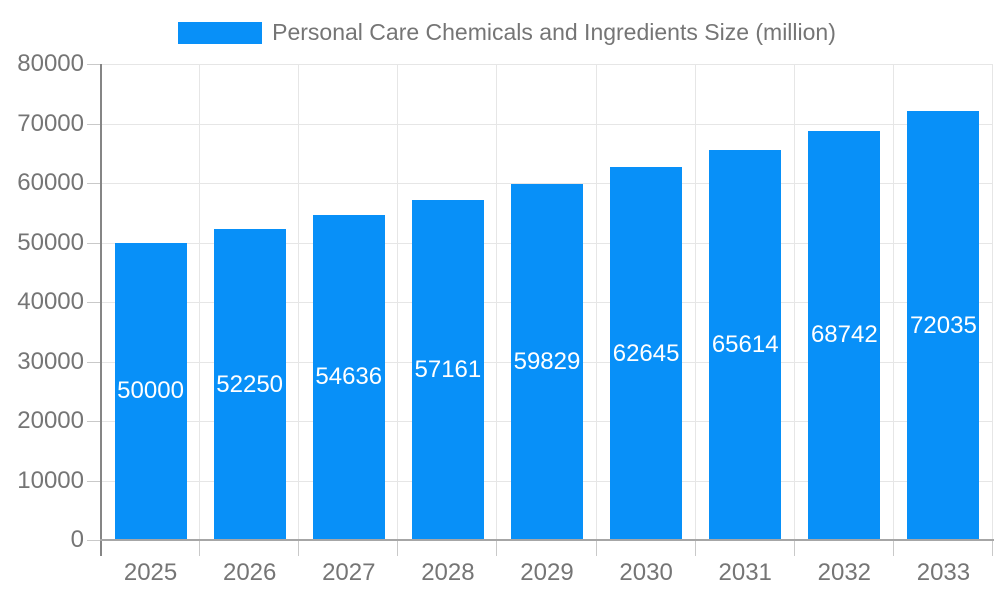 This screenshot has height=600, width=1000. I want to click on y-axis-label: 20000, so click(50, 420).